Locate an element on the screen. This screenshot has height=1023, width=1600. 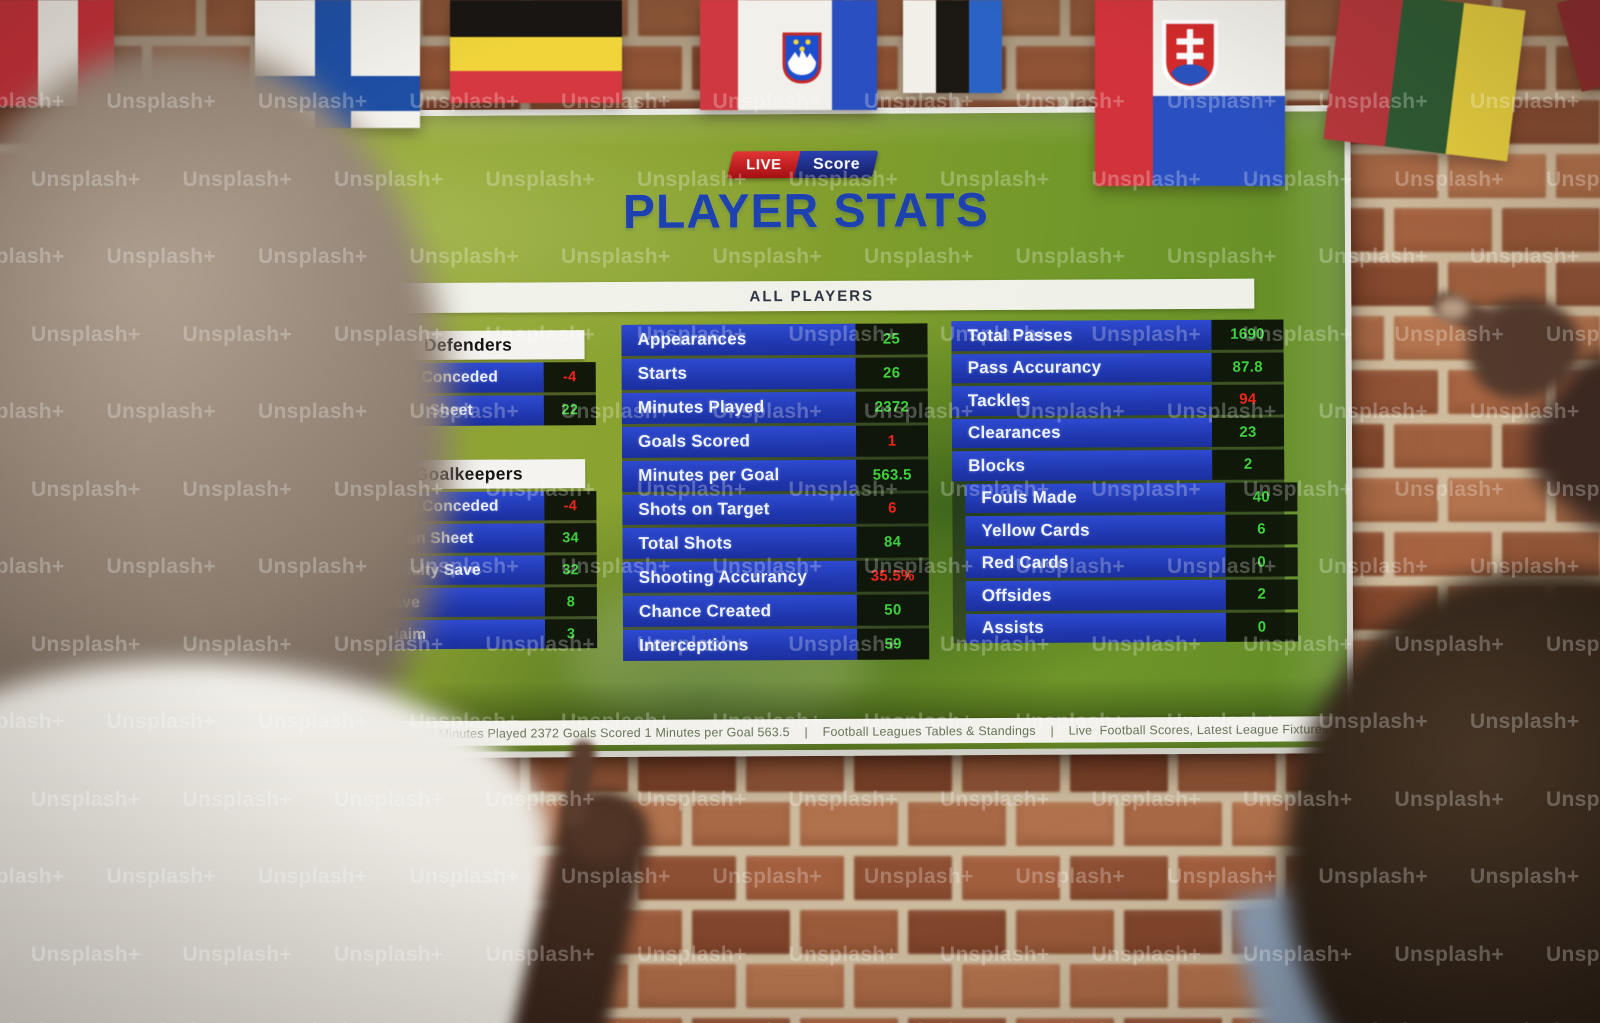
slovenia-flag-icon is located at coordinates (788, 55).